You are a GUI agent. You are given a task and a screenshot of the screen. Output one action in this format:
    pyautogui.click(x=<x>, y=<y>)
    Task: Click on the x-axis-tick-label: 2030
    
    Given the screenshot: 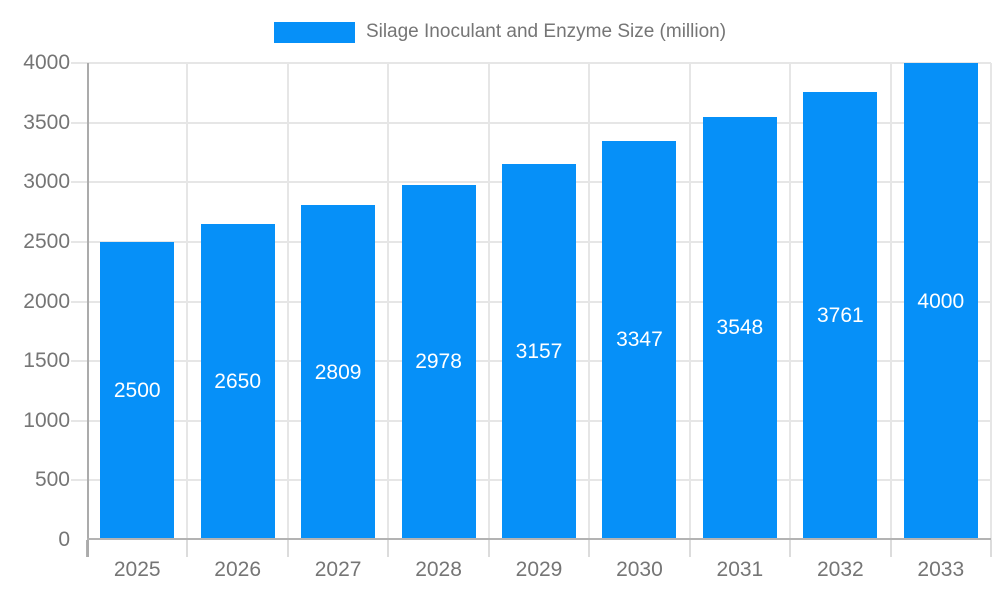 What is the action you would take?
    pyautogui.click(x=639, y=569)
    